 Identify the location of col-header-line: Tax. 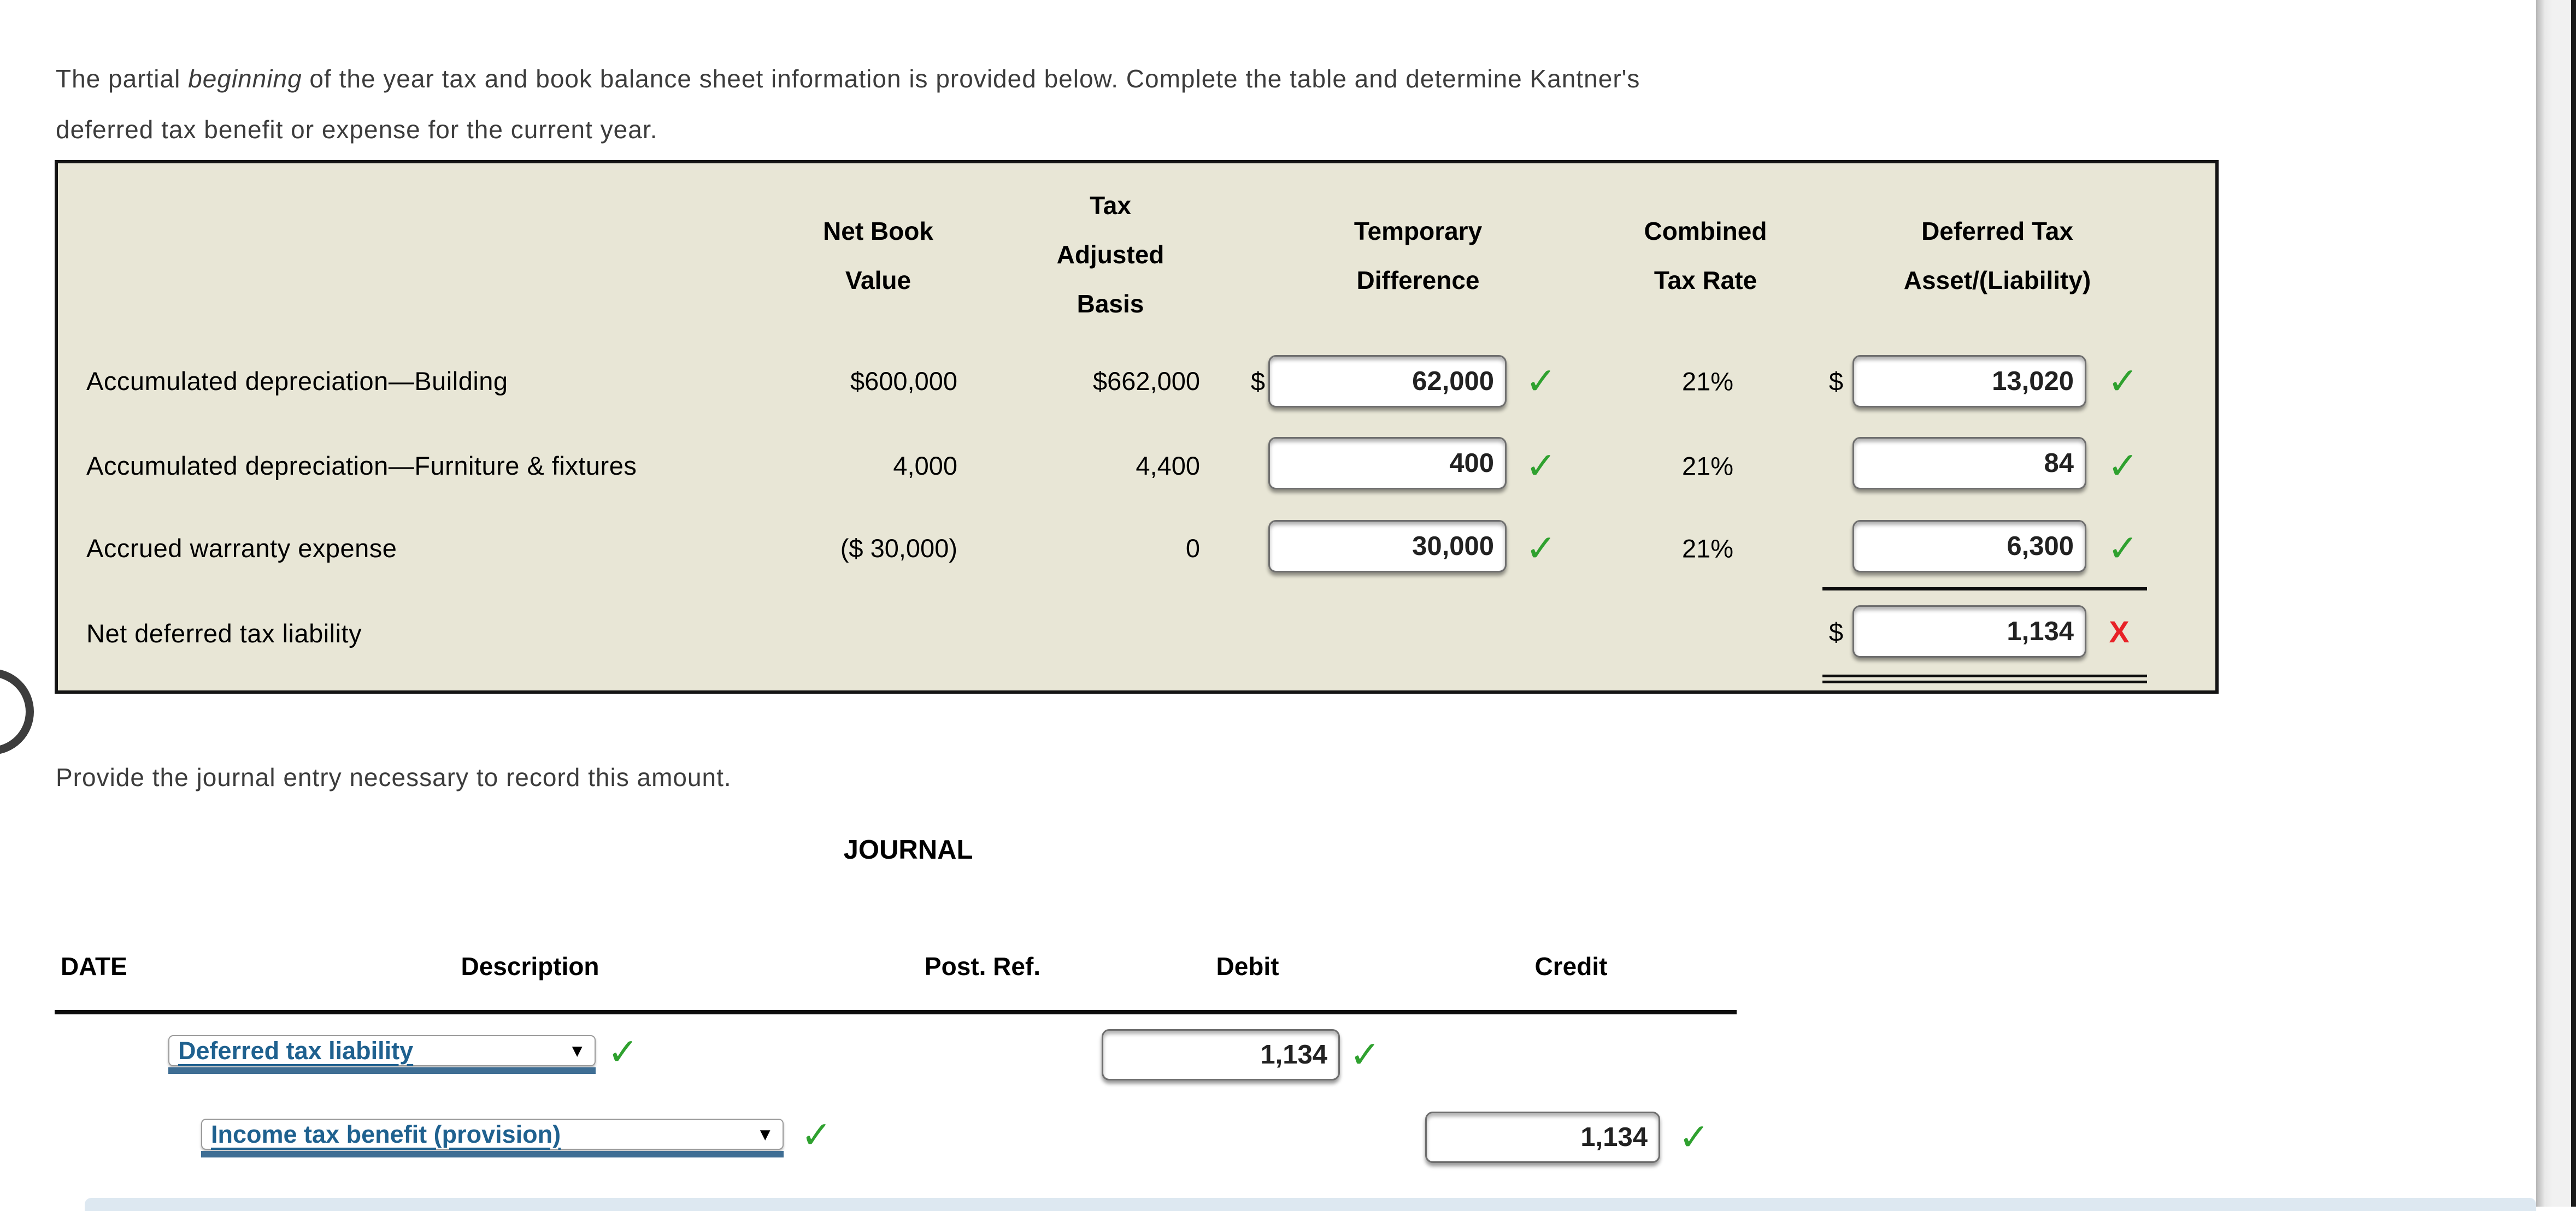
(1111, 205).